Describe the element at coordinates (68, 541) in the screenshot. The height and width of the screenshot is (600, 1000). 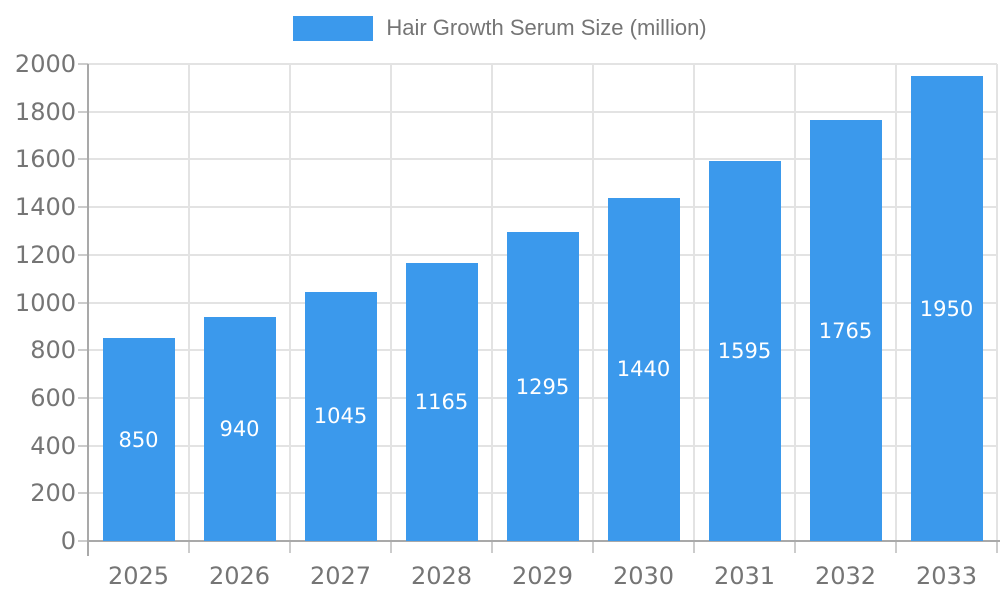
I see `y-tick-label: 0` at that location.